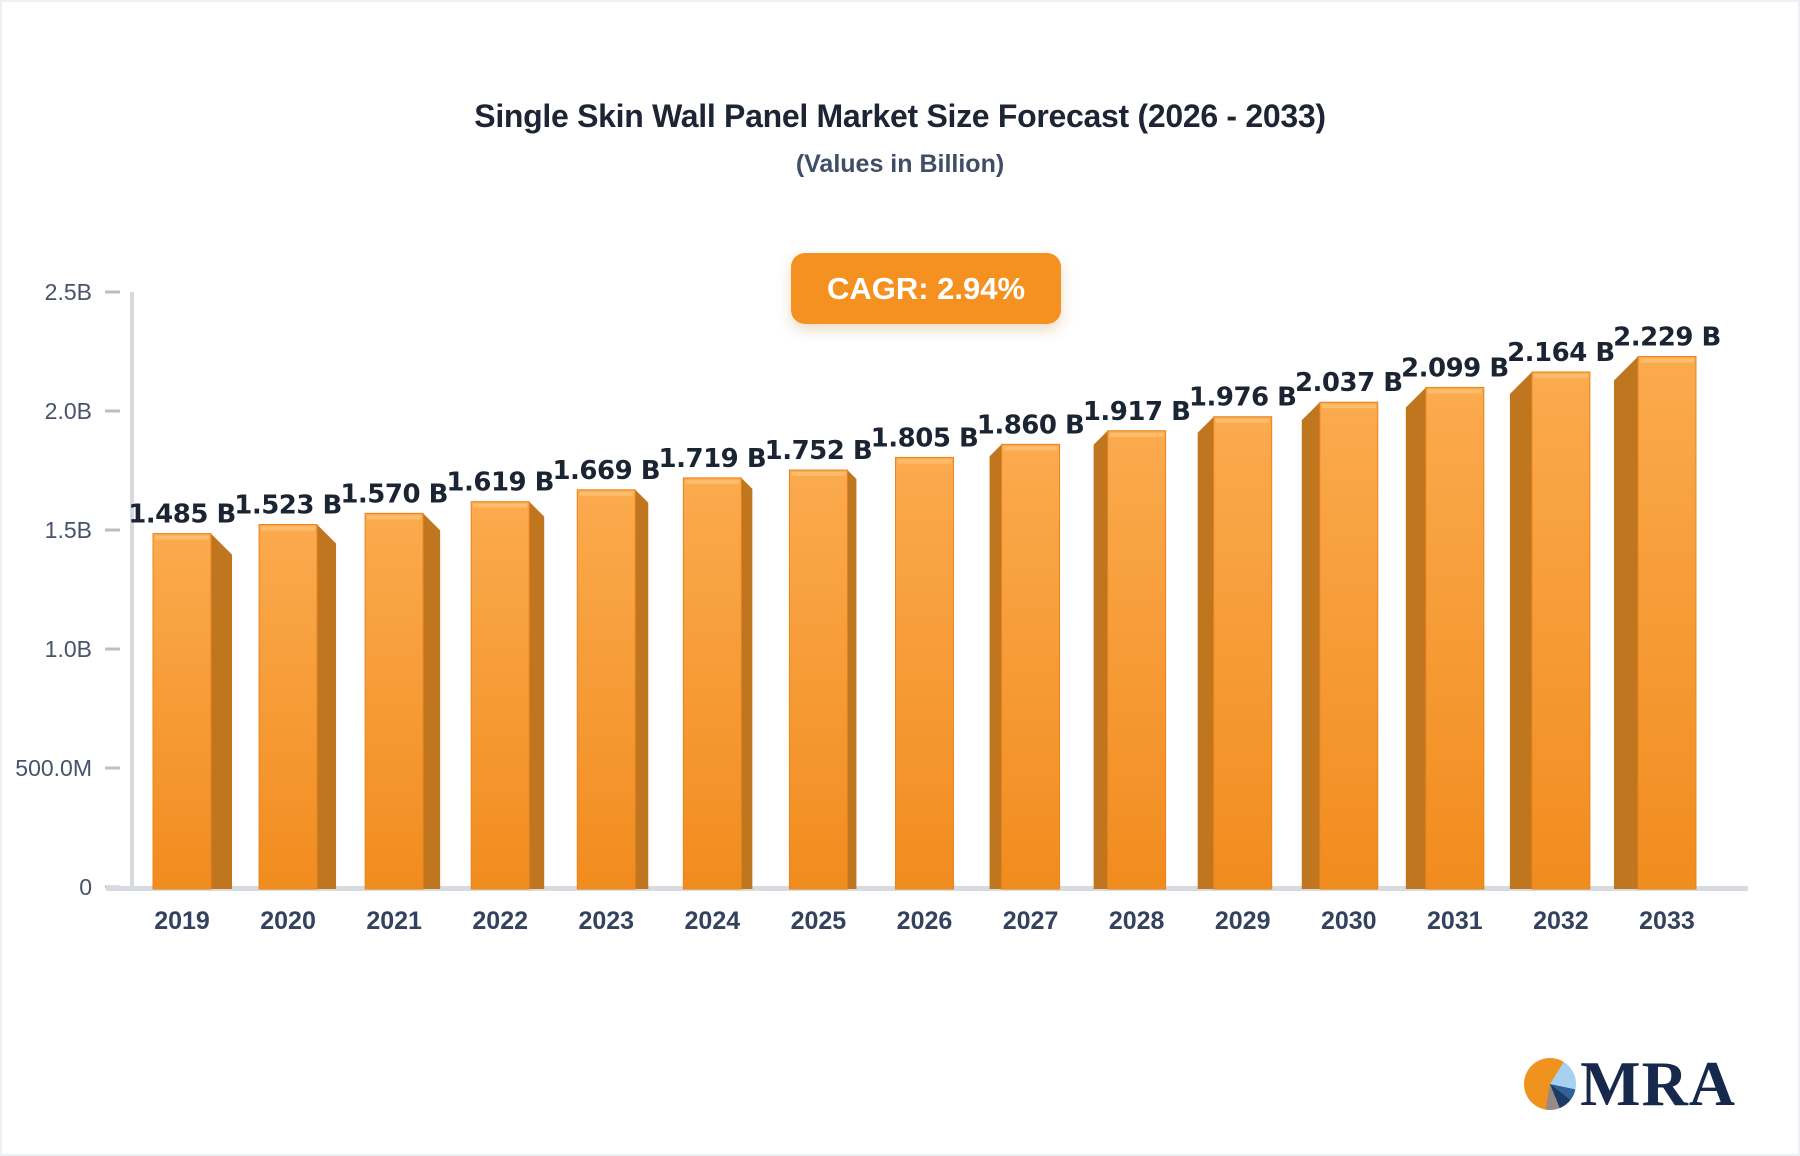 Image resolution: width=1800 pixels, height=1156 pixels. I want to click on bar-value-label-2020: 1.523 B, so click(288, 506).